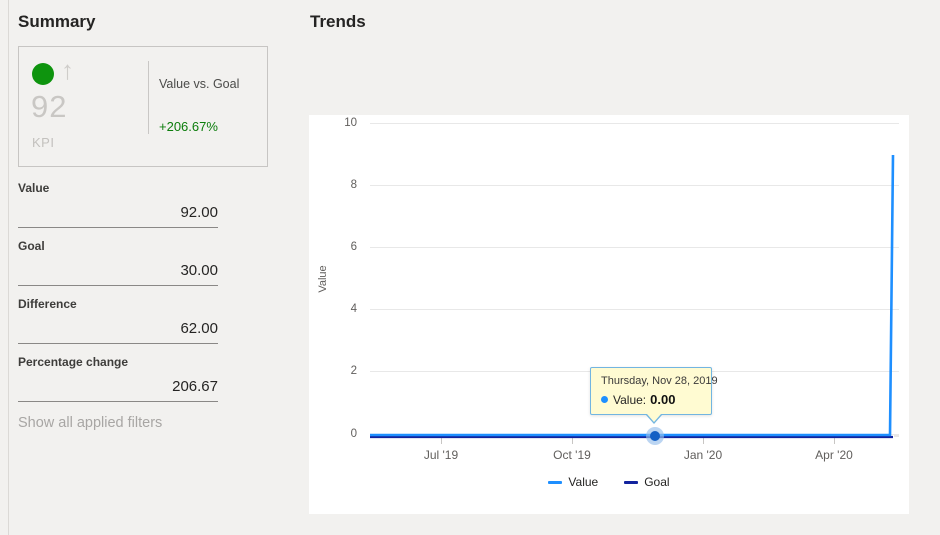 The height and width of the screenshot is (535, 940). What do you see at coordinates (834, 455) in the screenshot?
I see `x-tick: Apr '20` at bounding box center [834, 455].